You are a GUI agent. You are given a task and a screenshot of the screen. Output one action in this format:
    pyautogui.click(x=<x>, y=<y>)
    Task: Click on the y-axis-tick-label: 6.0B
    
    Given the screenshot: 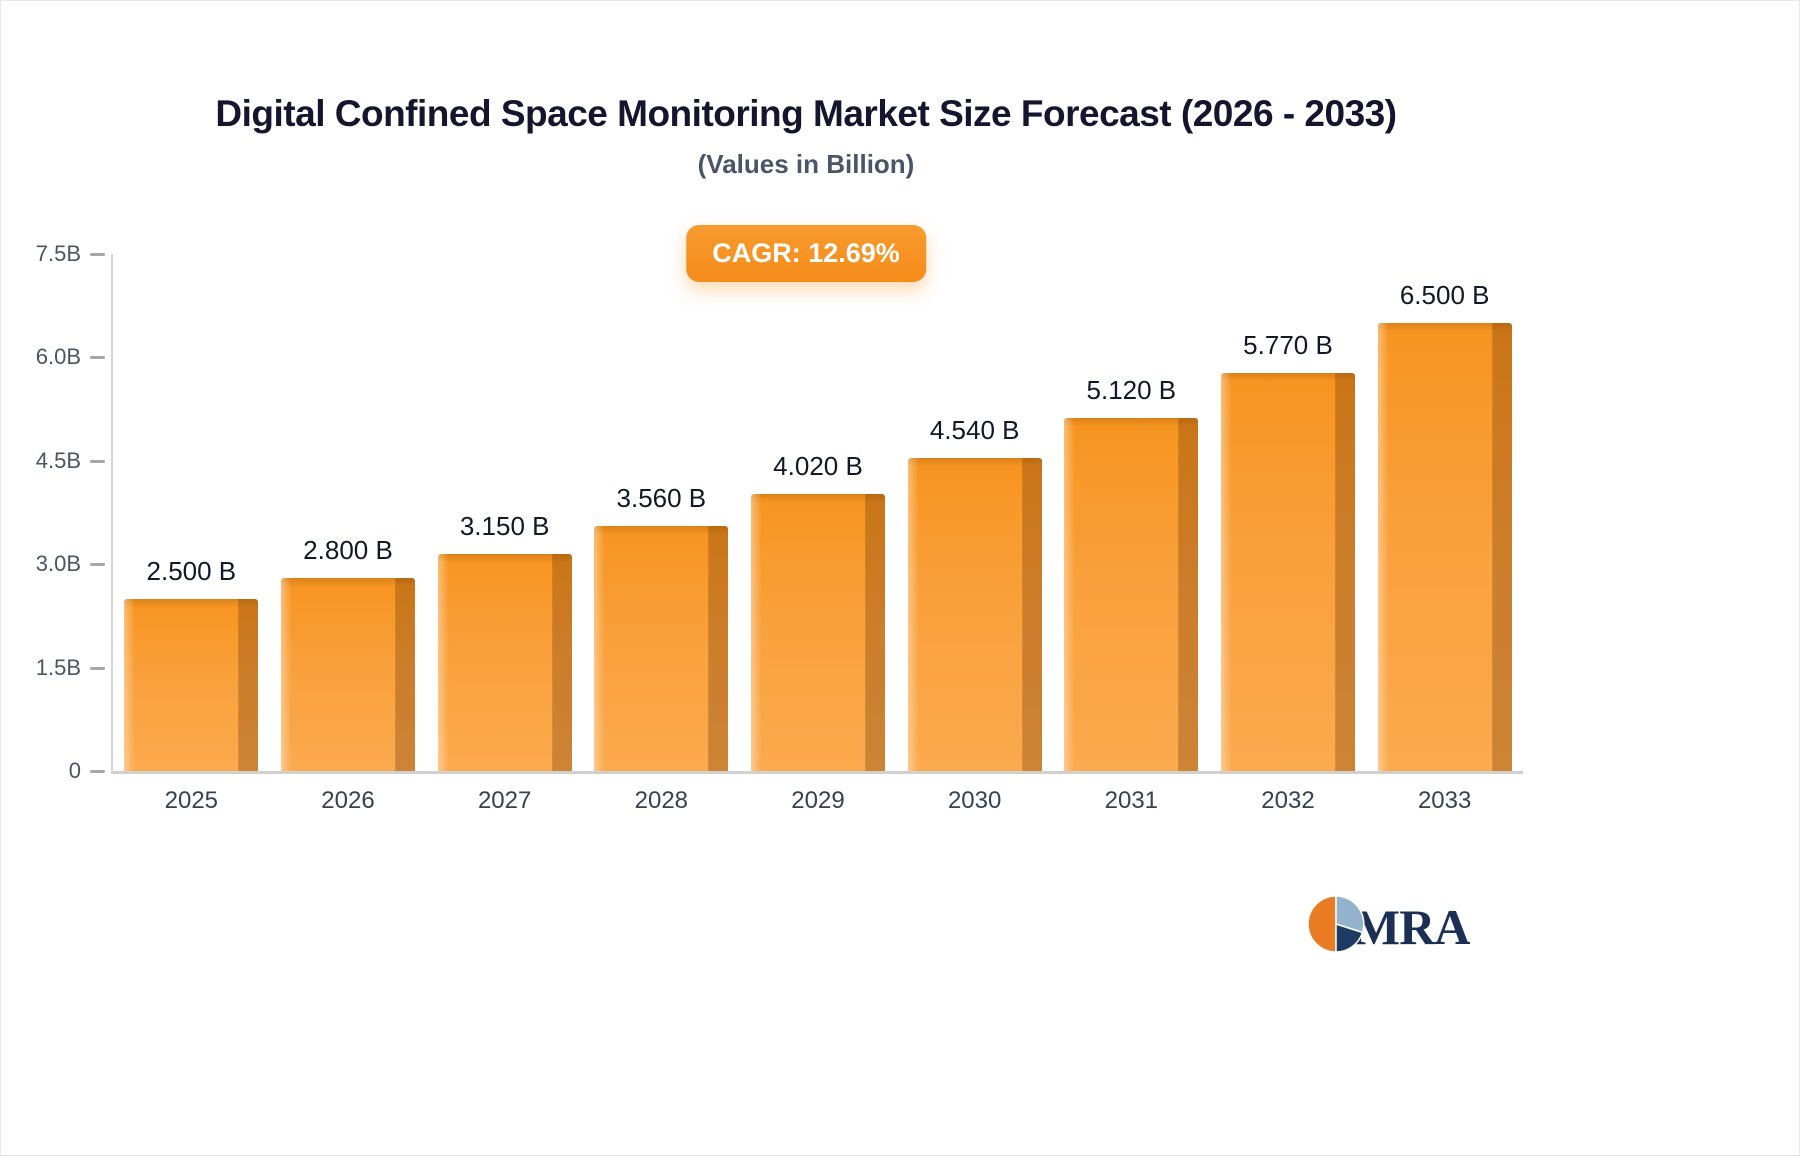 What is the action you would take?
    pyautogui.click(x=58, y=357)
    